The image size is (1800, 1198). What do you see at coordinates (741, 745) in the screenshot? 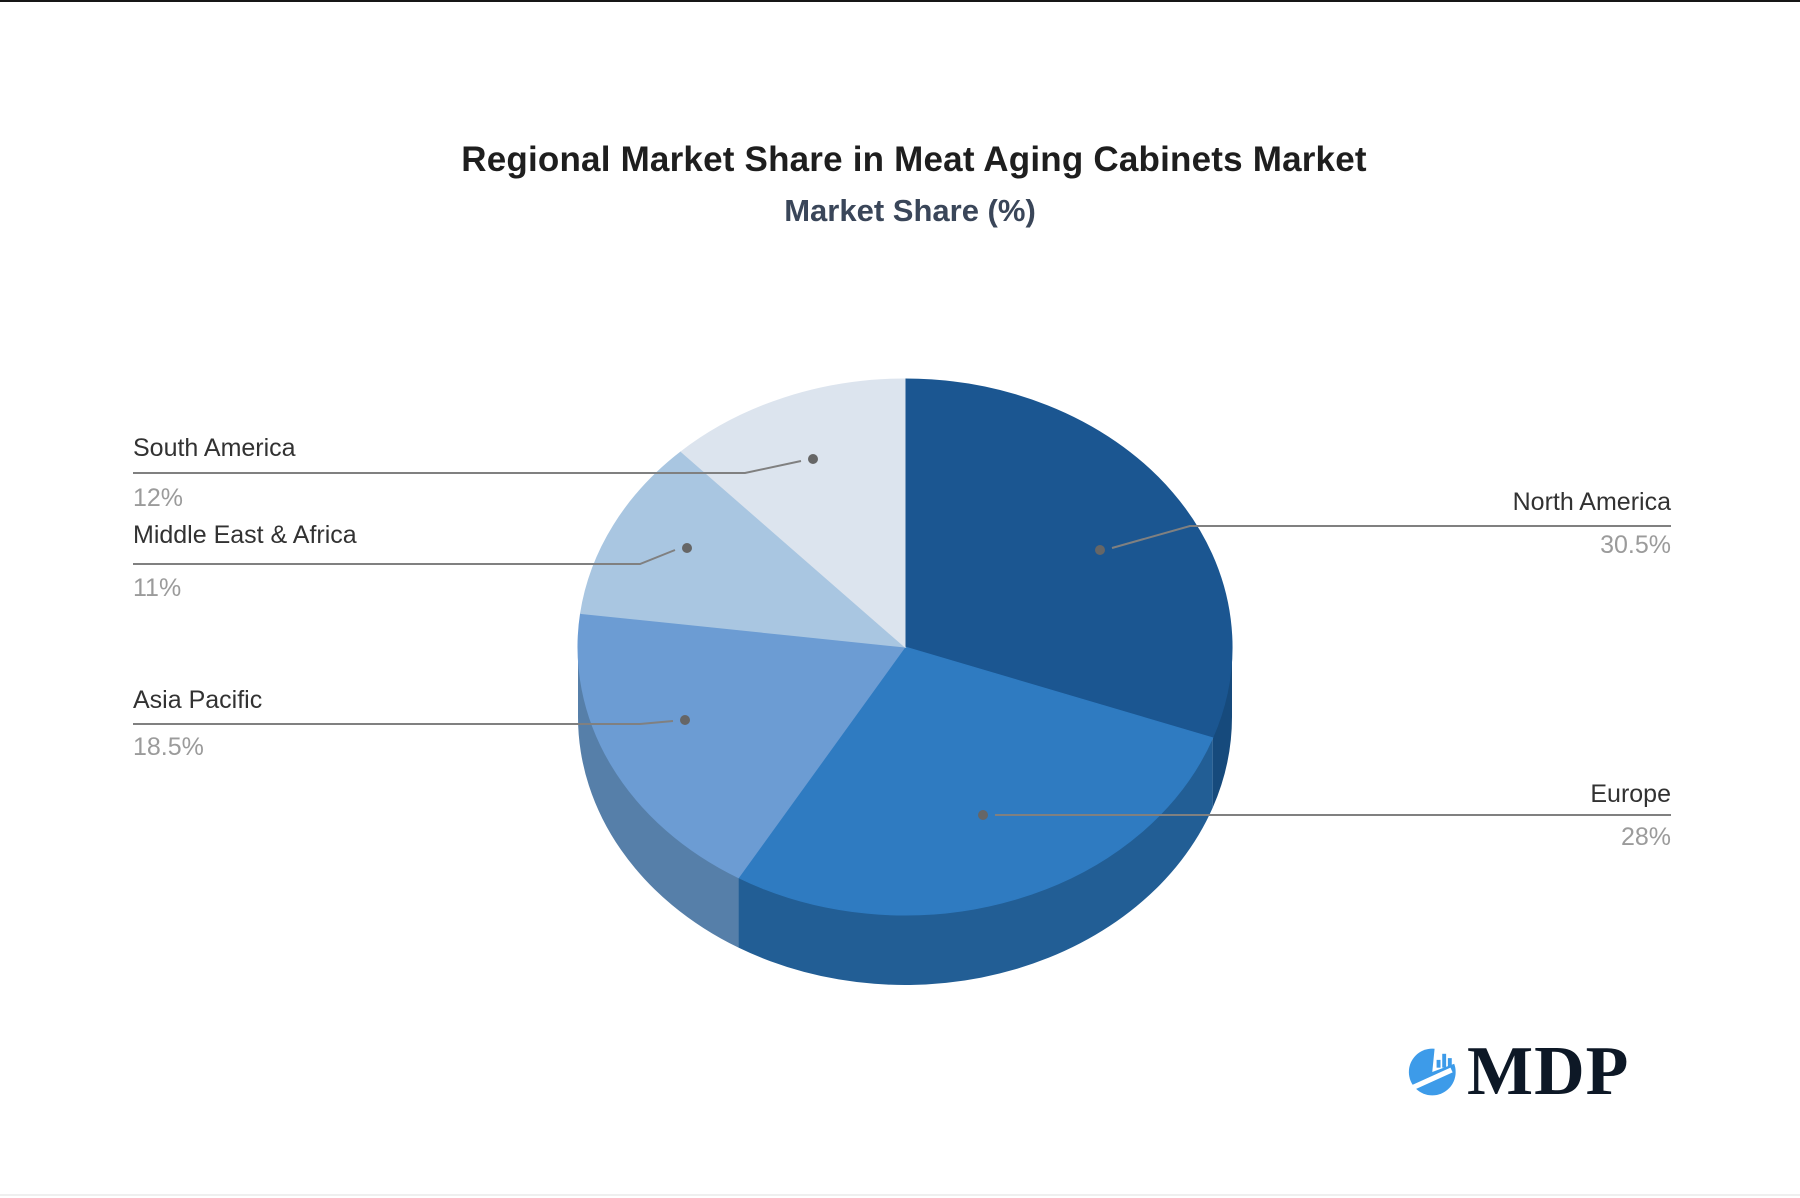
I see `pie-slice-asia-pacific` at bounding box center [741, 745].